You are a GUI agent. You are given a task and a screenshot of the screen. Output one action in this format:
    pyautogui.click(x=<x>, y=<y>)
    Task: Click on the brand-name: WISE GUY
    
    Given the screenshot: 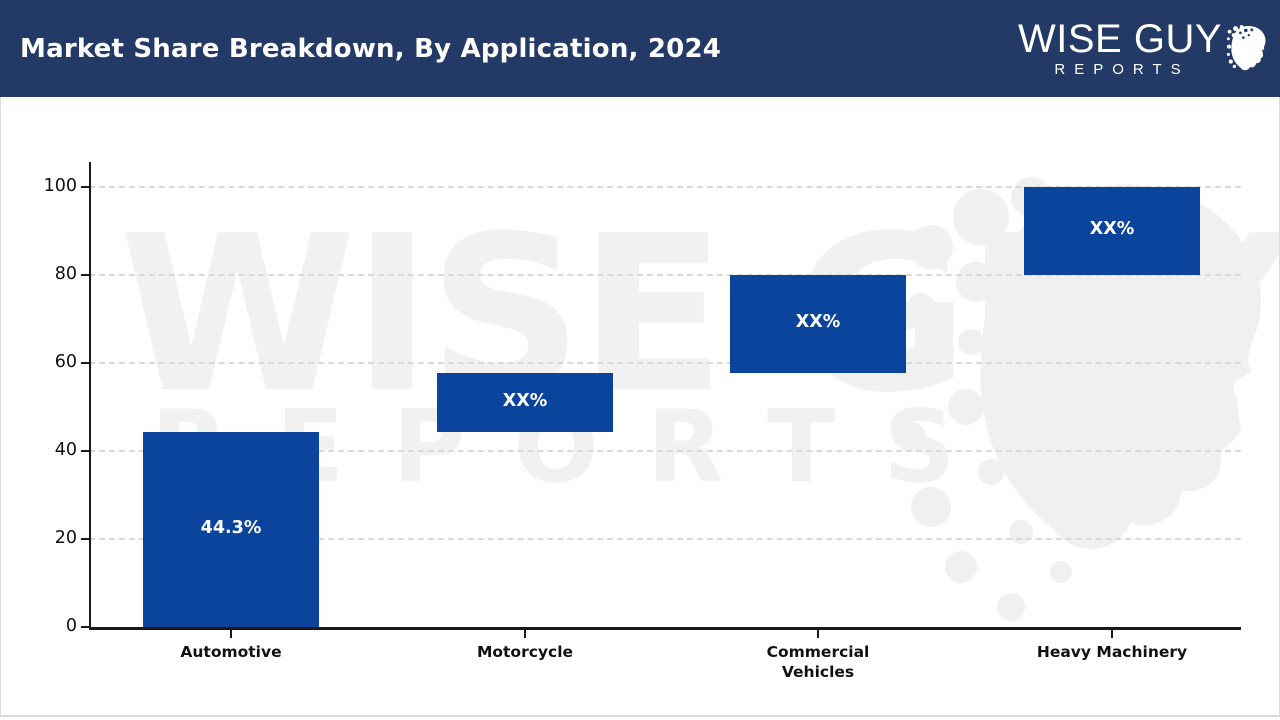 What is the action you would take?
    pyautogui.click(x=1120, y=39)
    